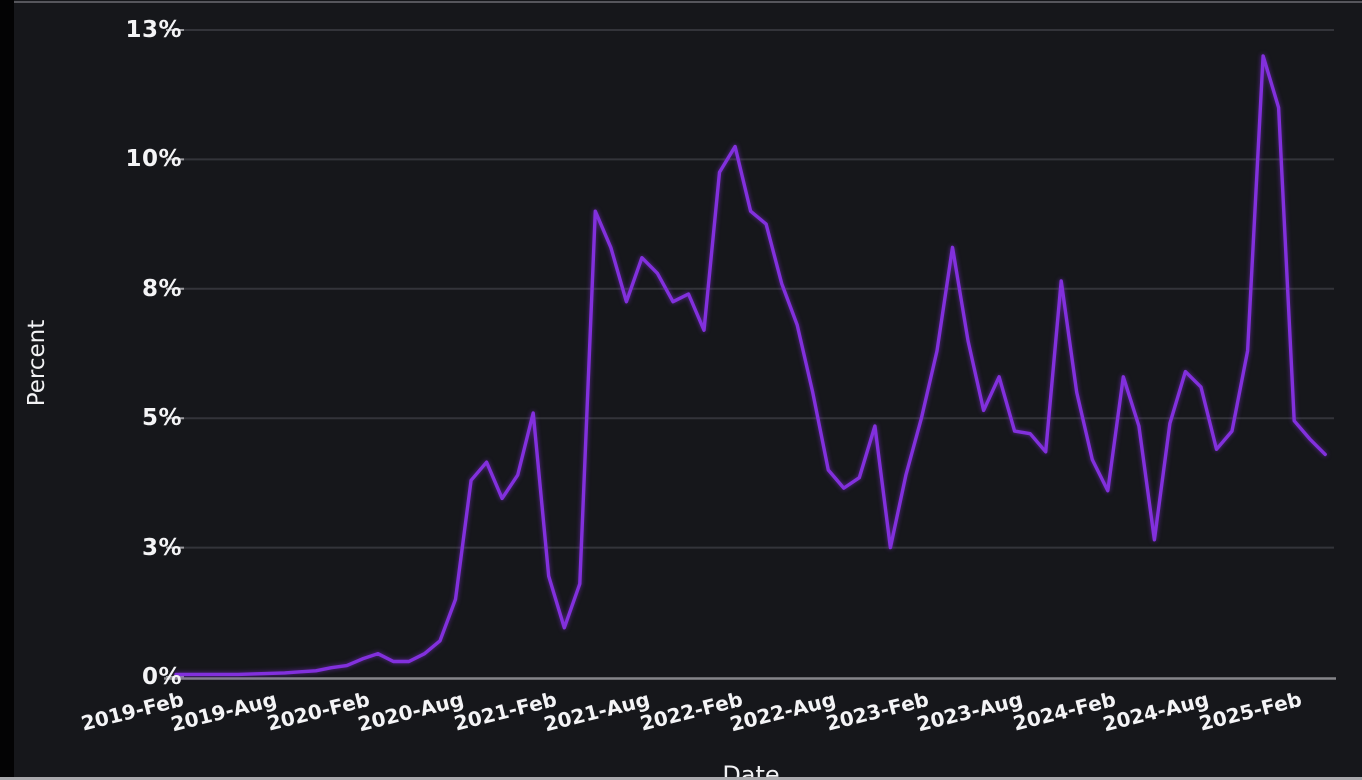 The image size is (1362, 780). What do you see at coordinates (153, 30) in the screenshot?
I see `y-tick-label: 13%` at bounding box center [153, 30].